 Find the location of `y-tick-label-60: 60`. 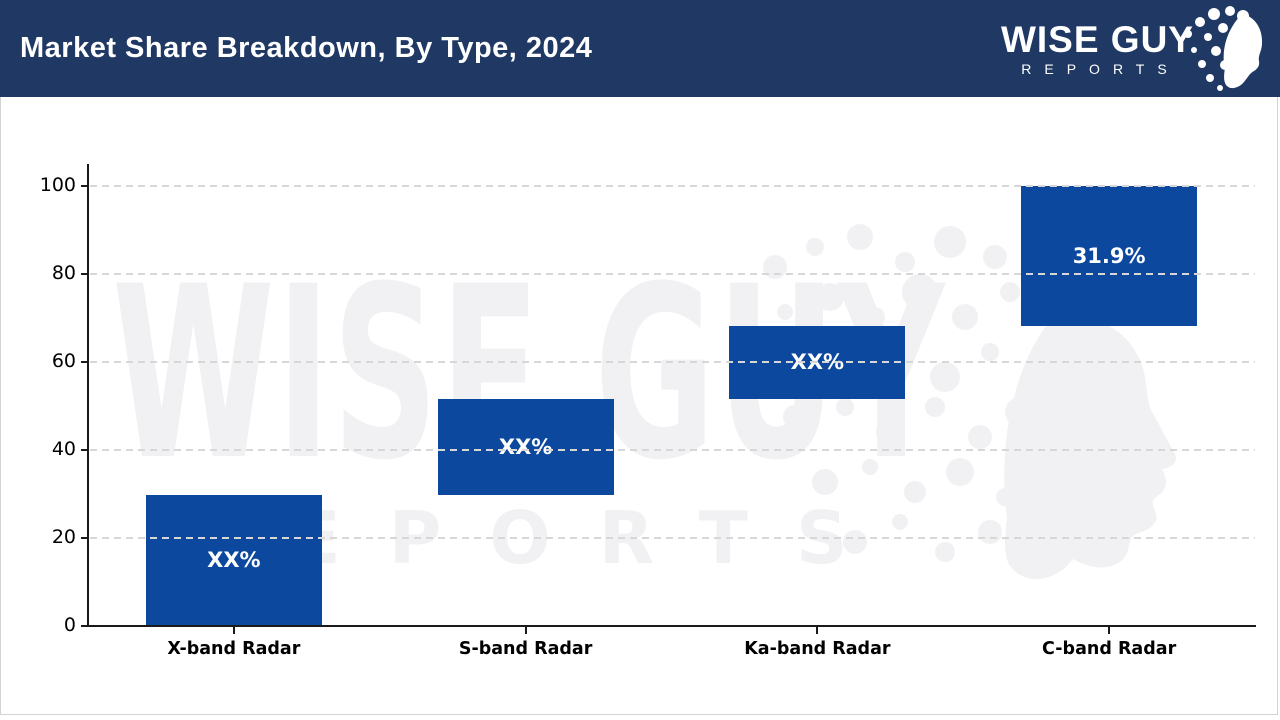

y-tick-label-60: 60 is located at coordinates (63, 361).